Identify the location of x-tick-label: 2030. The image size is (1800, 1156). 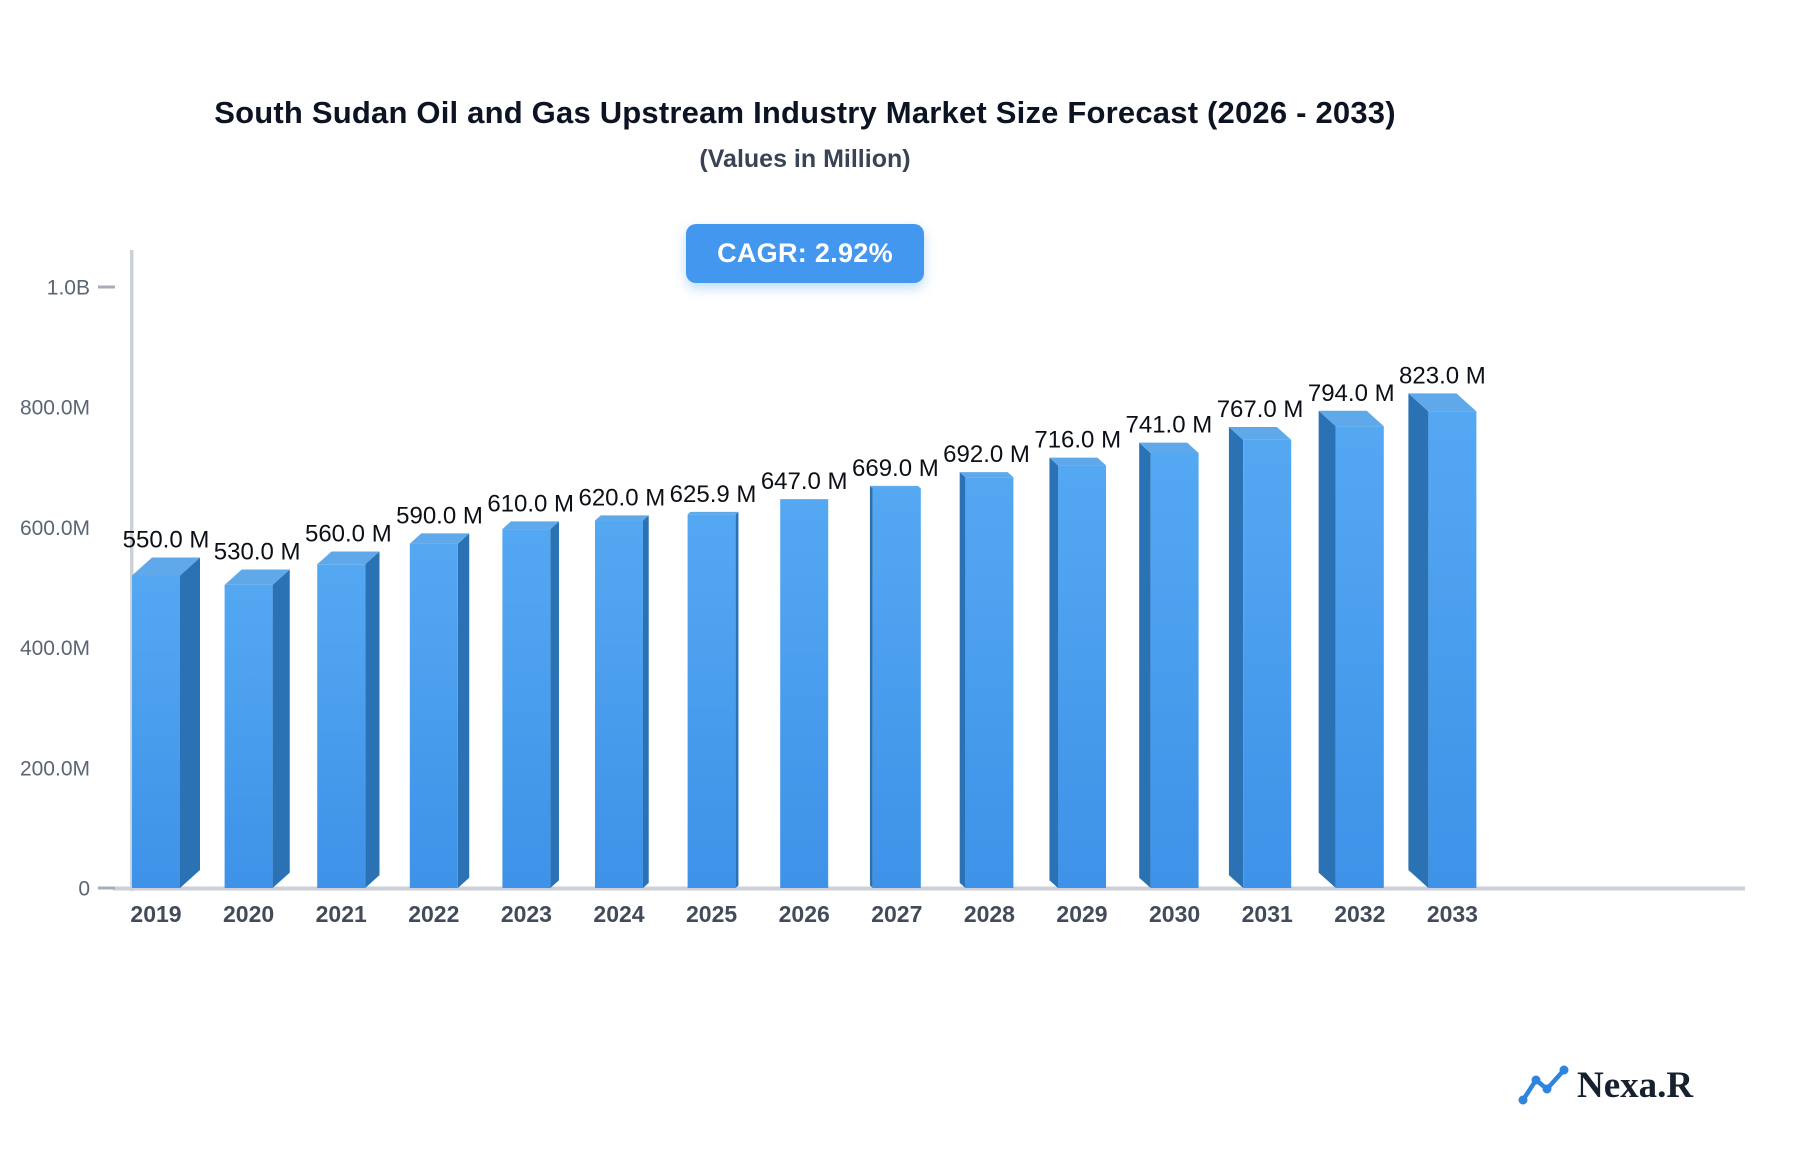
(1174, 914).